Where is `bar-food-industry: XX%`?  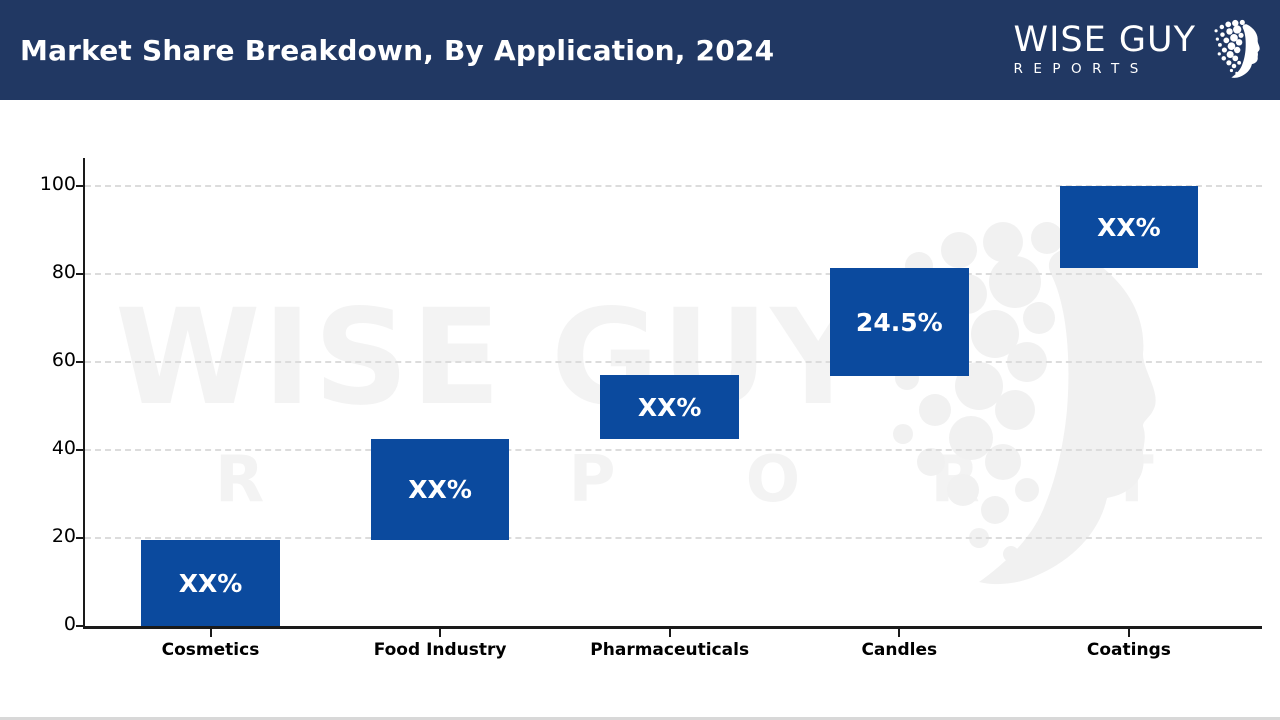 bar-food-industry: XX% is located at coordinates (440, 489).